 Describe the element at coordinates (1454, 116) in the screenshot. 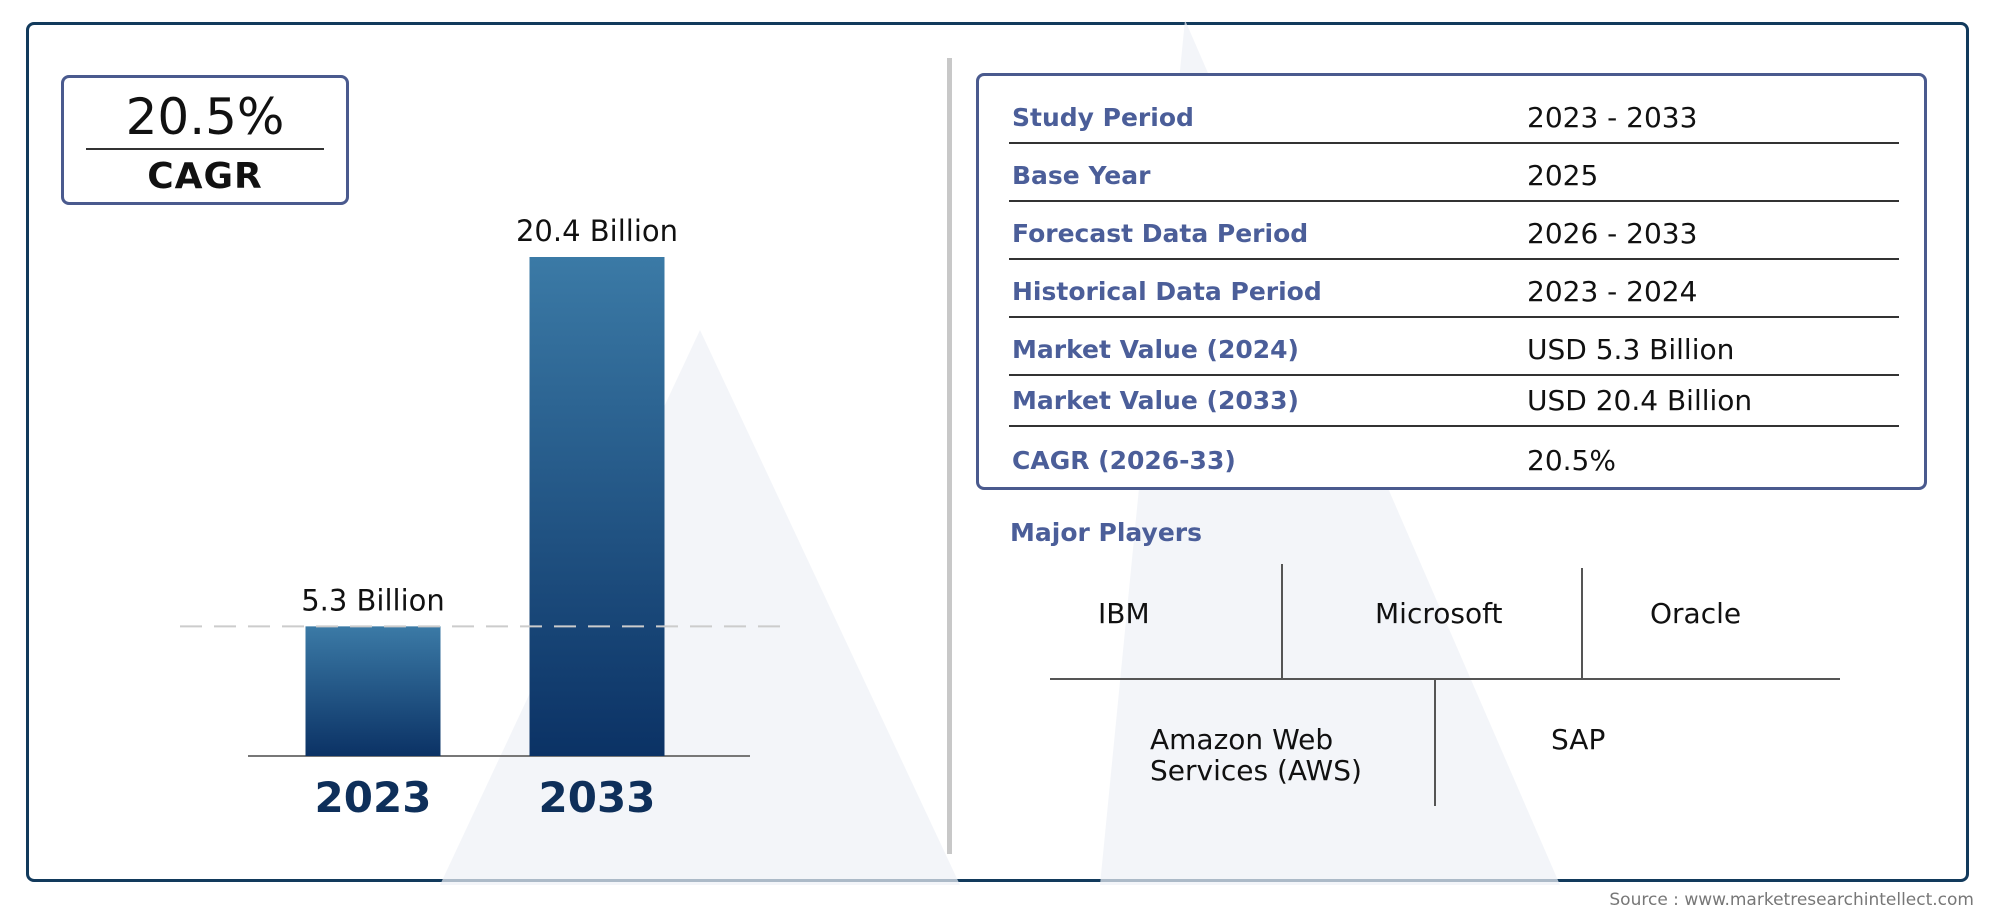

I see `table-row: Study Period 2023 - 2033` at that location.